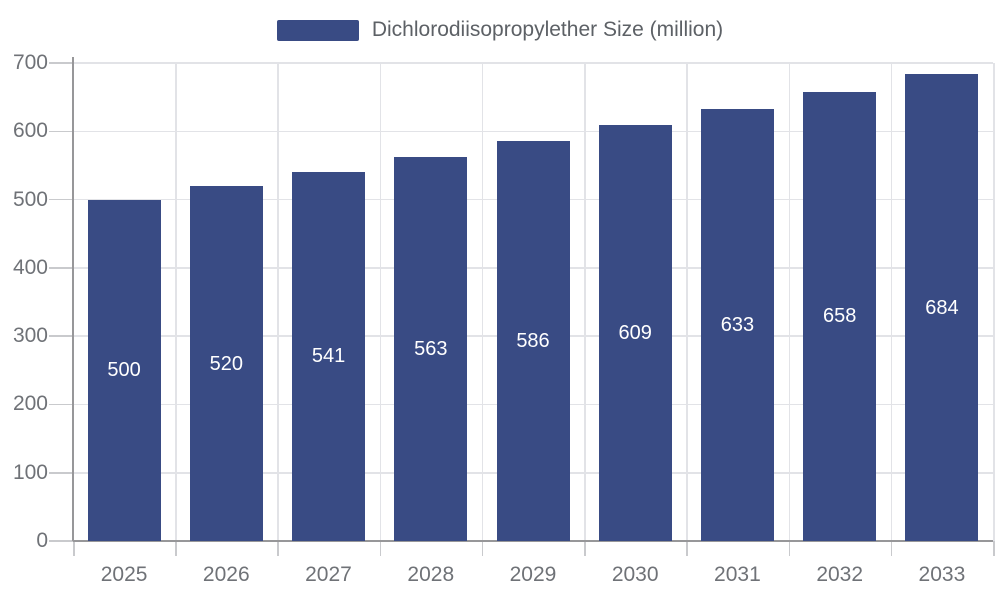  Describe the element at coordinates (226, 574) in the screenshot. I see `x-axis-tick-label: 2026` at that location.